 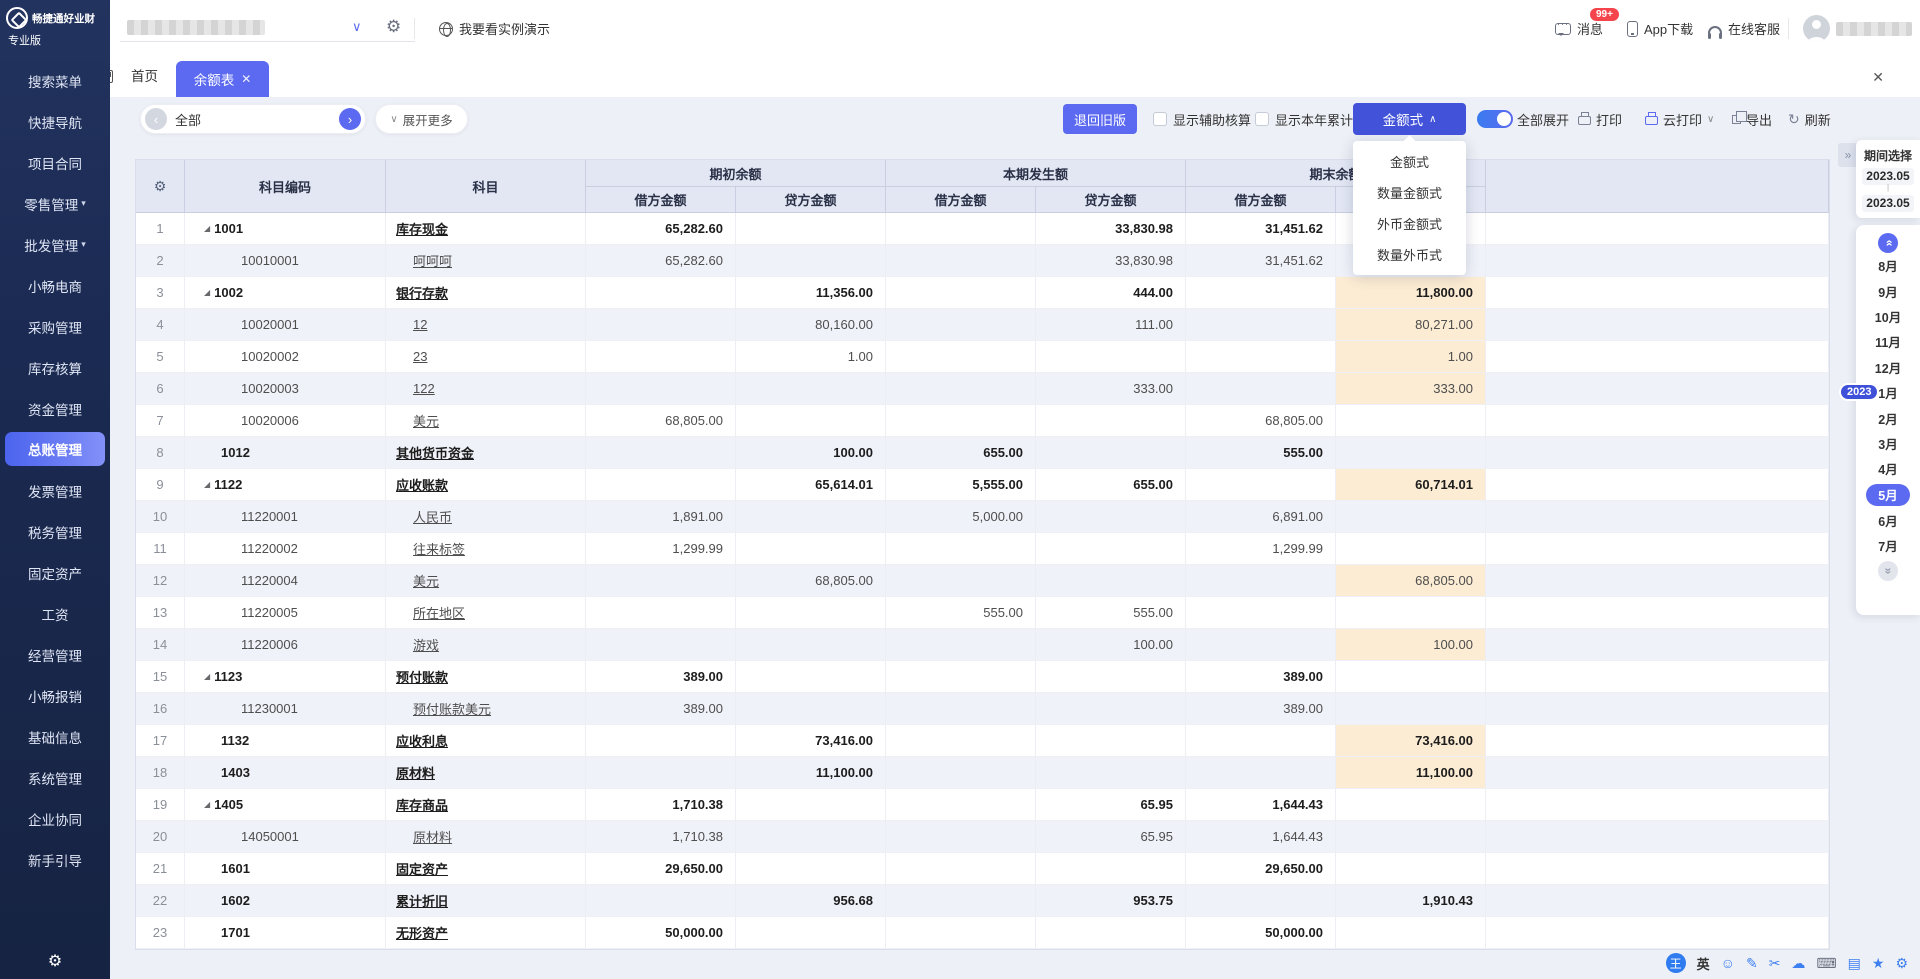 I want to click on panel-icon: ▤, so click(x=1854, y=963).